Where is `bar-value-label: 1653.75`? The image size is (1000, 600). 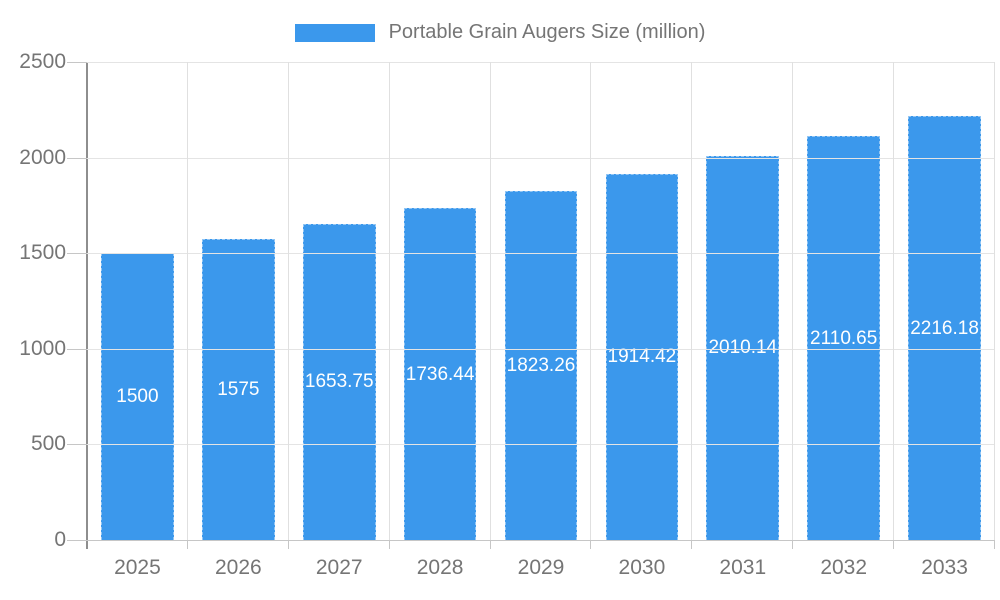
bar-value-label: 1653.75 is located at coordinates (339, 382).